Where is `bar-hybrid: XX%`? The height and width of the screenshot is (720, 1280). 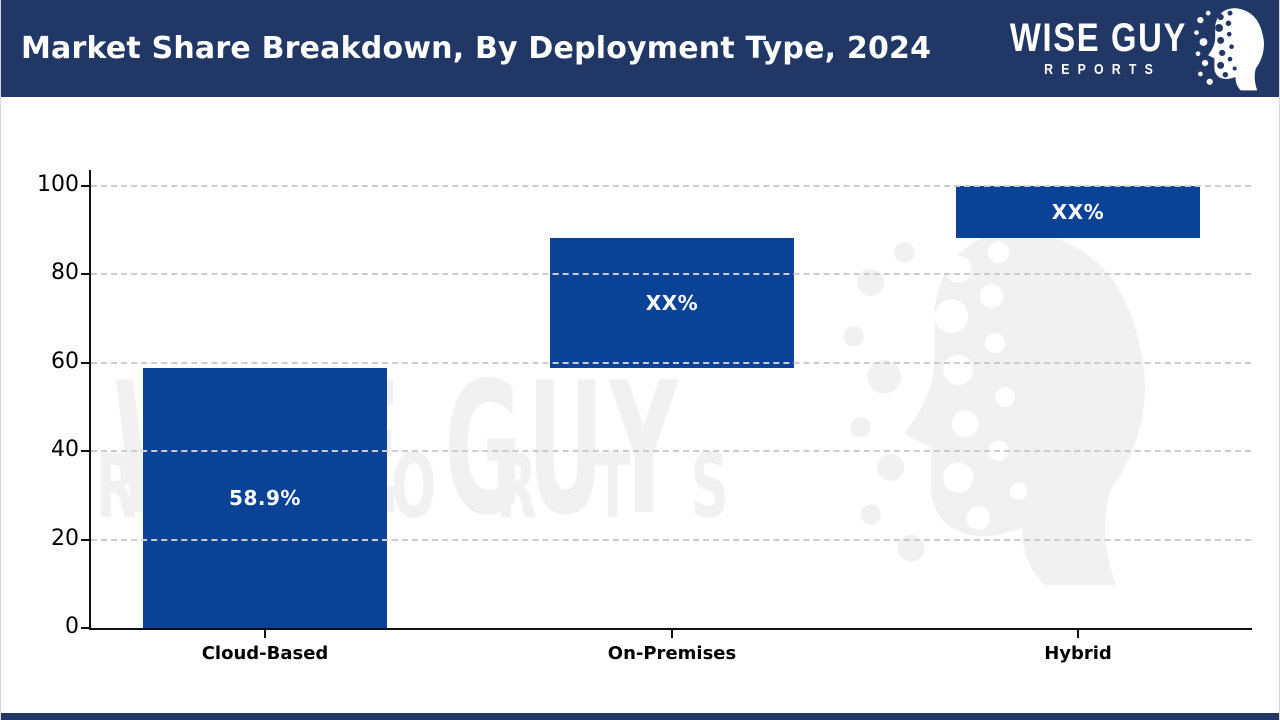
bar-hybrid: XX% is located at coordinates (1078, 212).